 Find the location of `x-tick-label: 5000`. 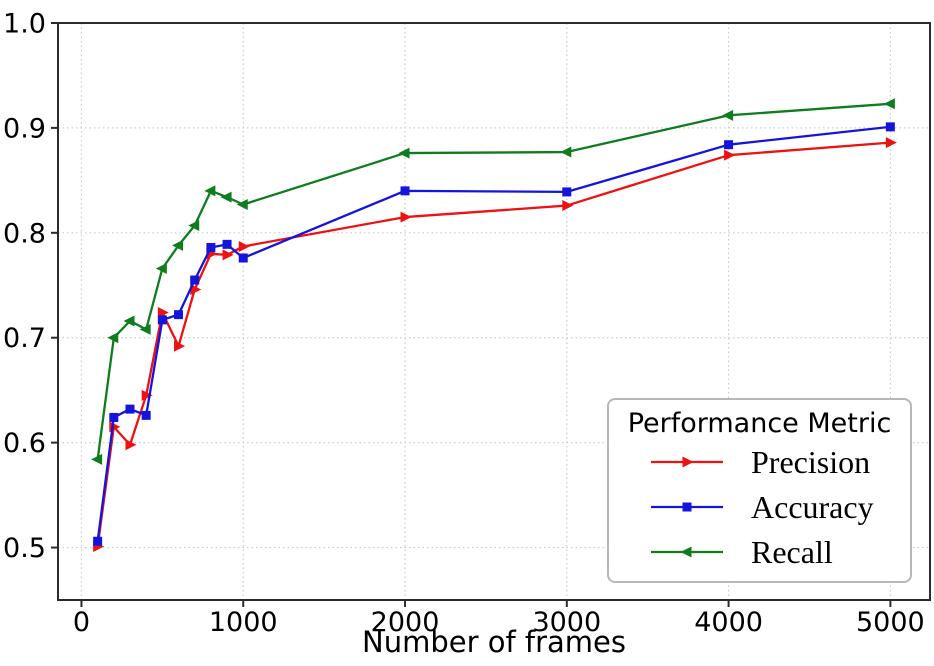

x-tick-label: 5000 is located at coordinates (890, 622).